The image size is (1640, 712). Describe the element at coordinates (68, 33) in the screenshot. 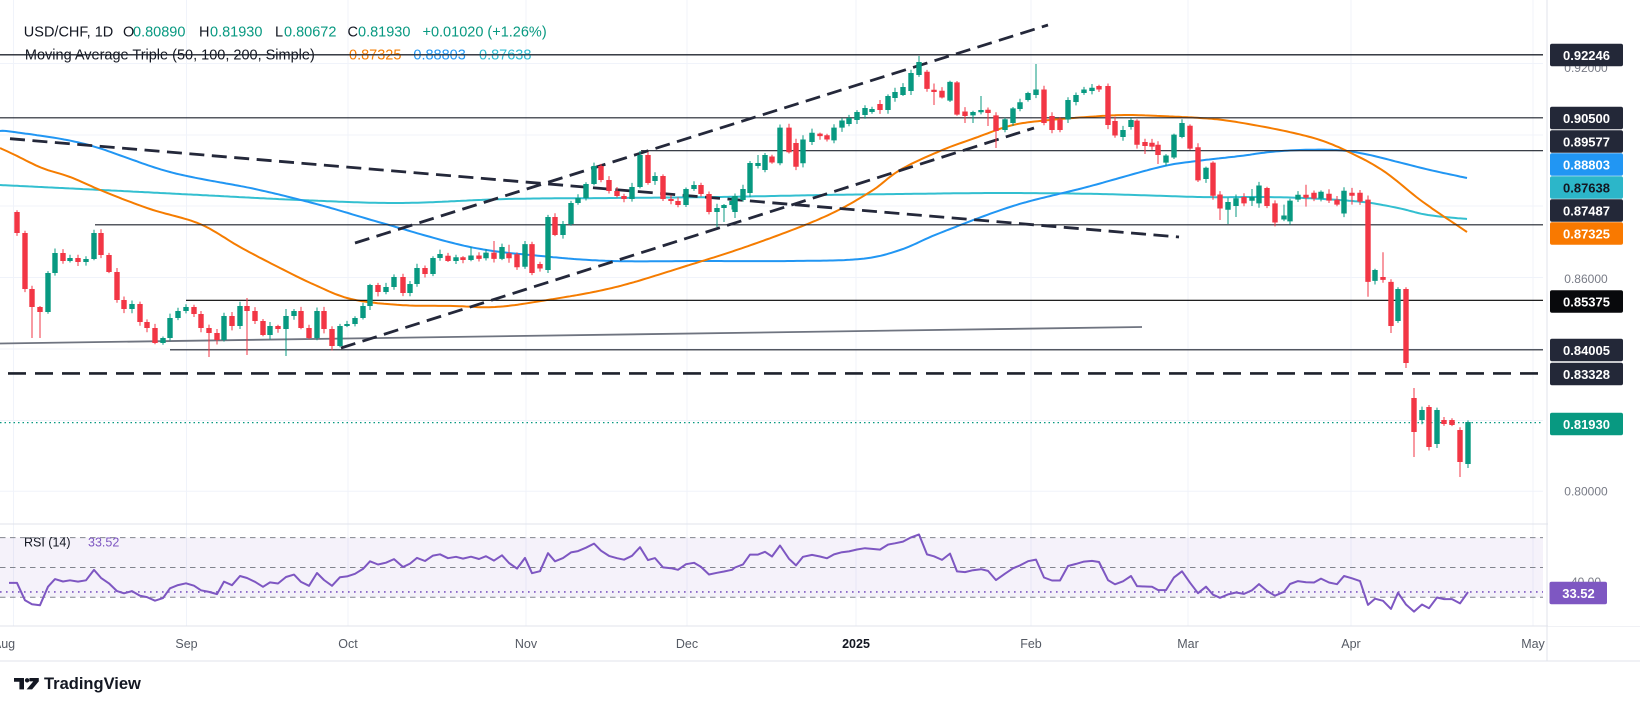

I see `svg-text: USD/CHF, 1D` at that location.